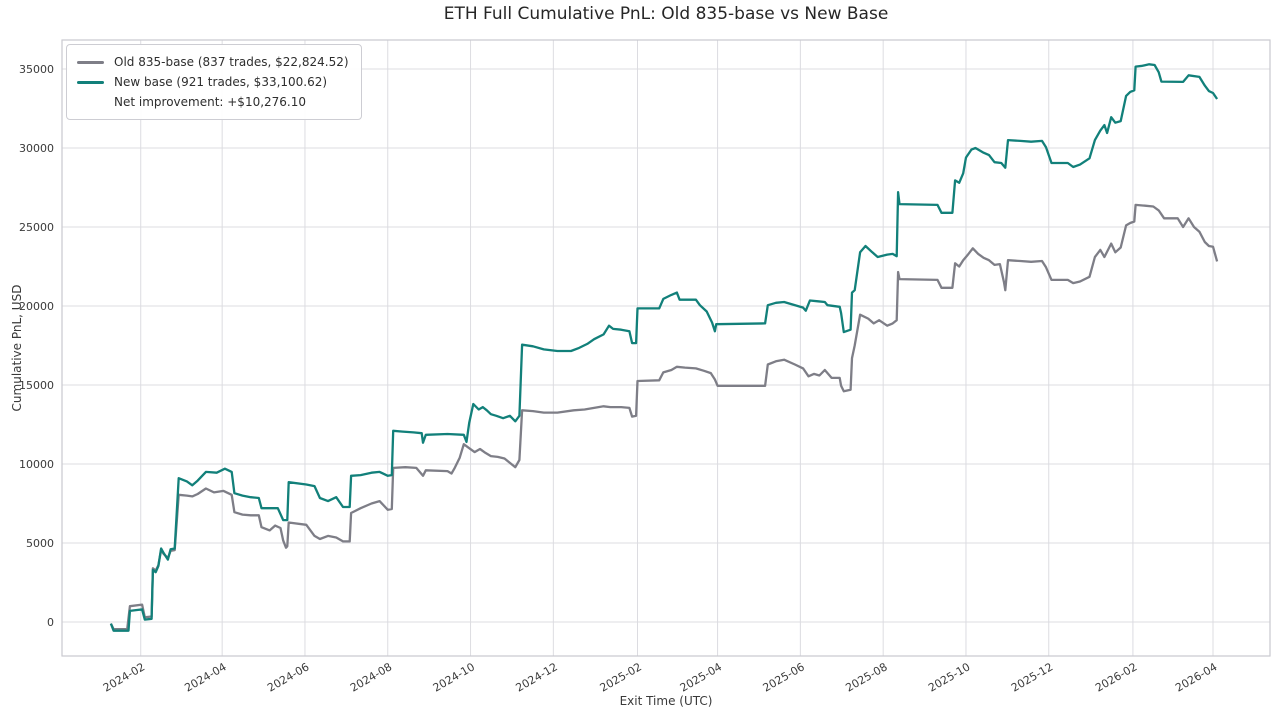 Image resolution: width=1280 pixels, height=717 pixels. I want to click on x-tick-label: 2025-08, so click(866, 677).